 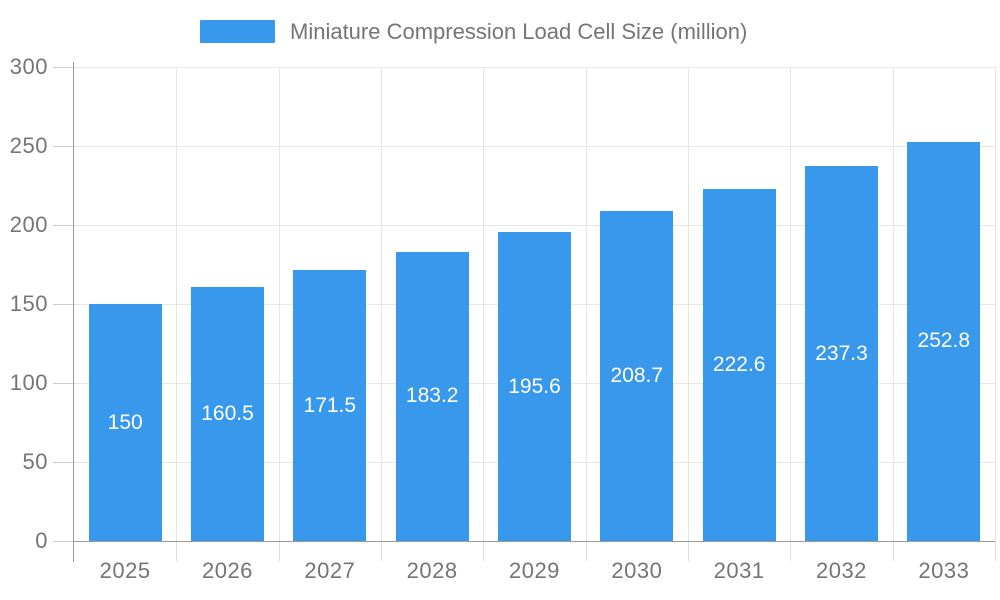 What do you see at coordinates (125, 570) in the screenshot?
I see `x-axis-tick-label: 2025` at bounding box center [125, 570].